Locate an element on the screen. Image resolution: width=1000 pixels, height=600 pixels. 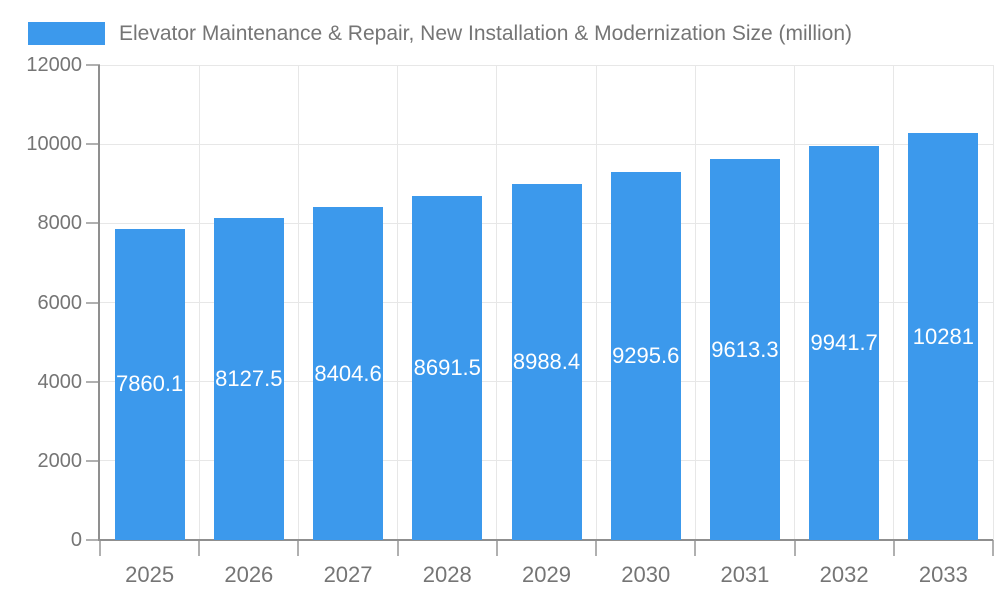
x-axis-tick-label: 2028 is located at coordinates (447, 574).